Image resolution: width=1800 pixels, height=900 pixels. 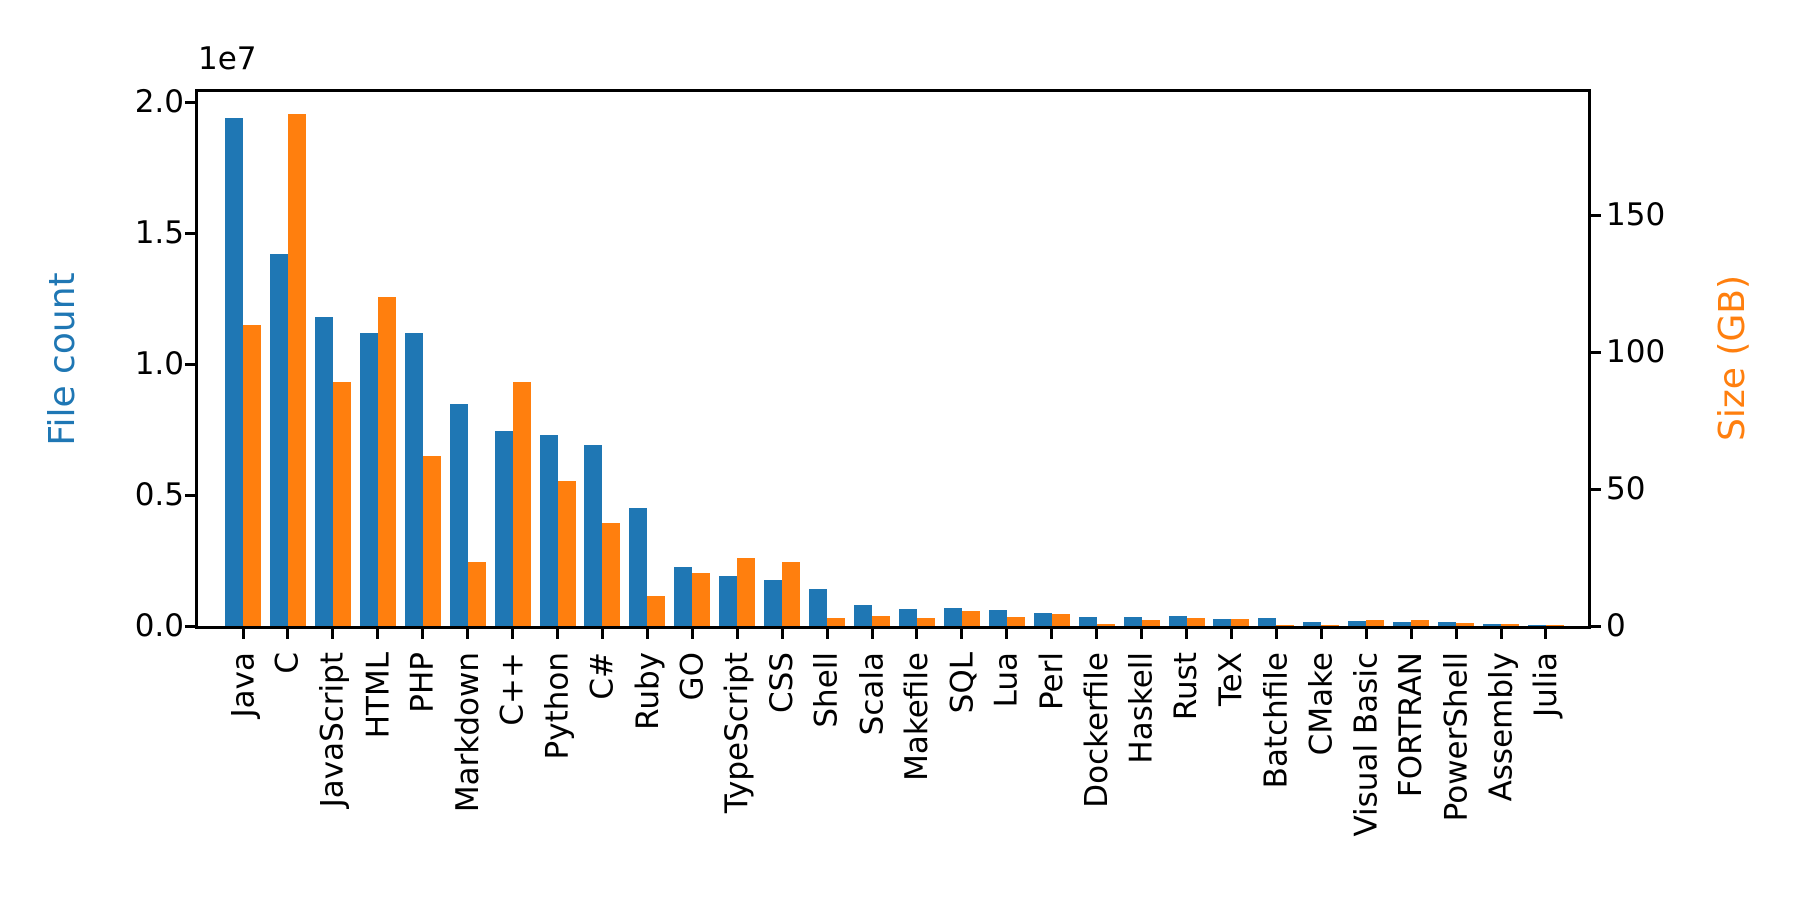 I want to click on x-tick-powershell, so click(x=1456, y=633).